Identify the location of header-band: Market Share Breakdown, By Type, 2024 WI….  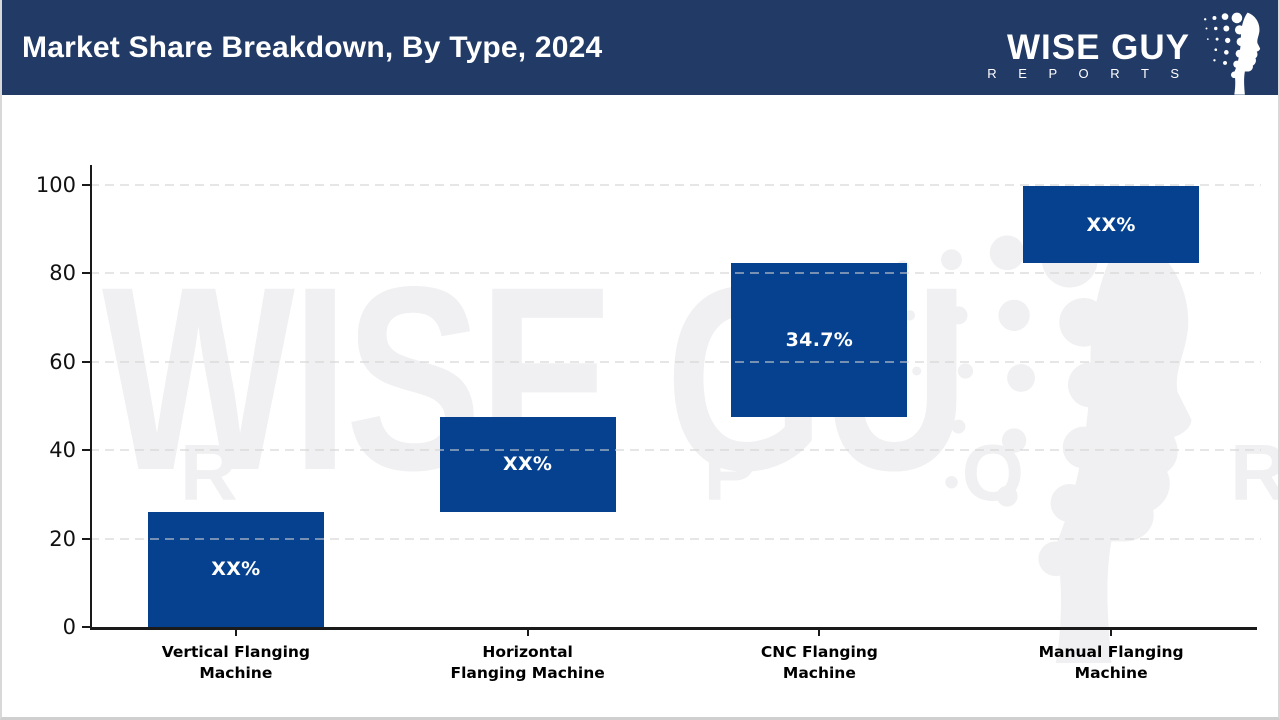
(640, 47).